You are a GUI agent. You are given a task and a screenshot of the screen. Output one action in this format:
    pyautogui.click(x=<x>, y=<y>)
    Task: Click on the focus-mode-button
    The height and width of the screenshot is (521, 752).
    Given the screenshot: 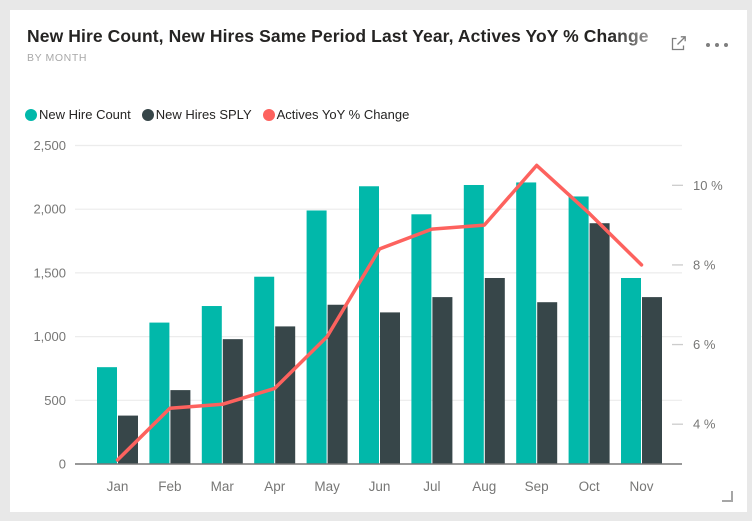 What is the action you would take?
    pyautogui.click(x=679, y=43)
    